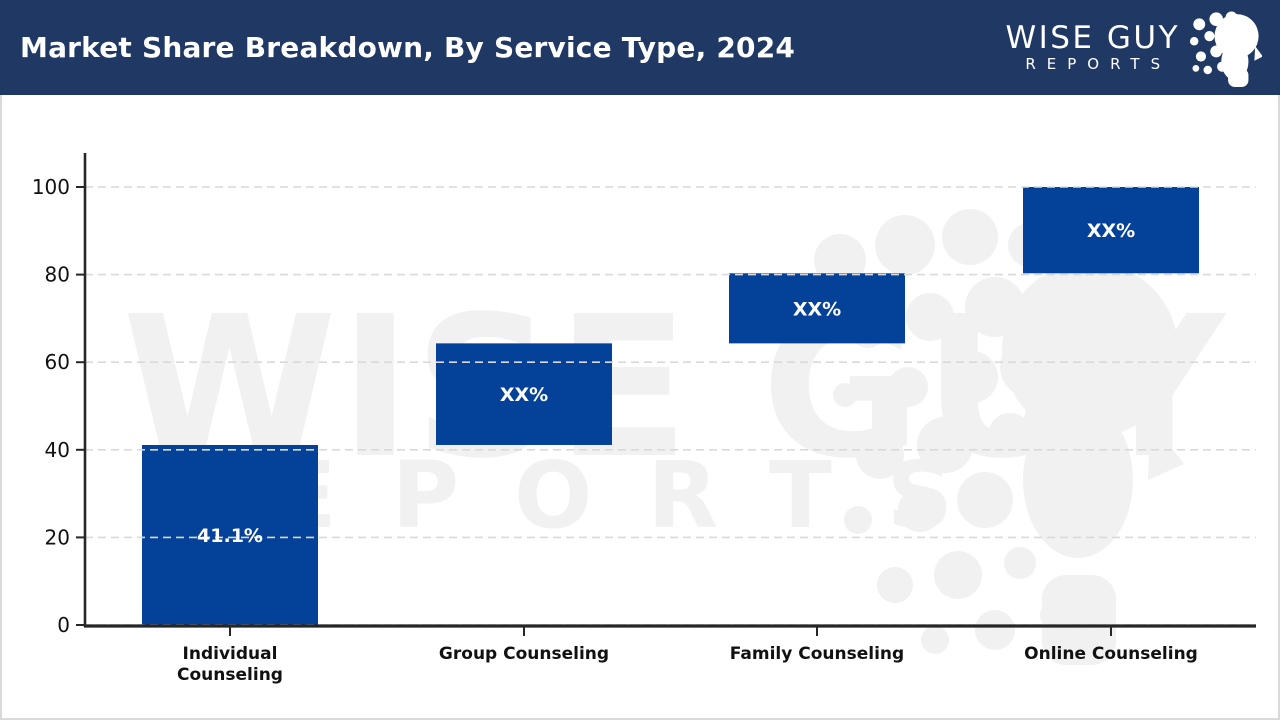 The image size is (1280, 720). I want to click on y-tick-label: 20, so click(57, 537).